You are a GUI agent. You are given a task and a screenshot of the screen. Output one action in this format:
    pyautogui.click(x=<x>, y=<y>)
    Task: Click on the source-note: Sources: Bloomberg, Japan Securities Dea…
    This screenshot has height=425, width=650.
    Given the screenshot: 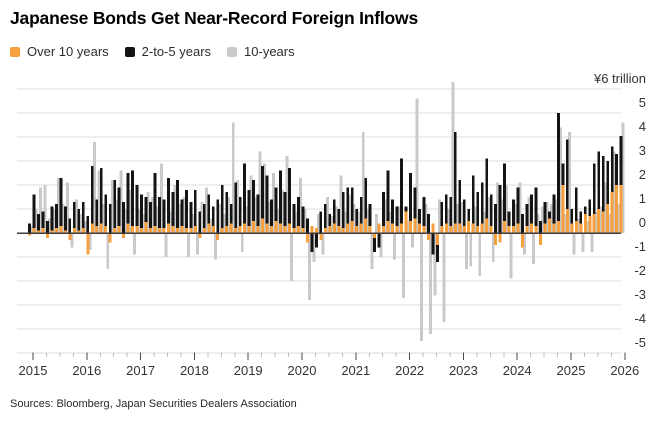 What is the action you would take?
    pyautogui.click(x=153, y=404)
    